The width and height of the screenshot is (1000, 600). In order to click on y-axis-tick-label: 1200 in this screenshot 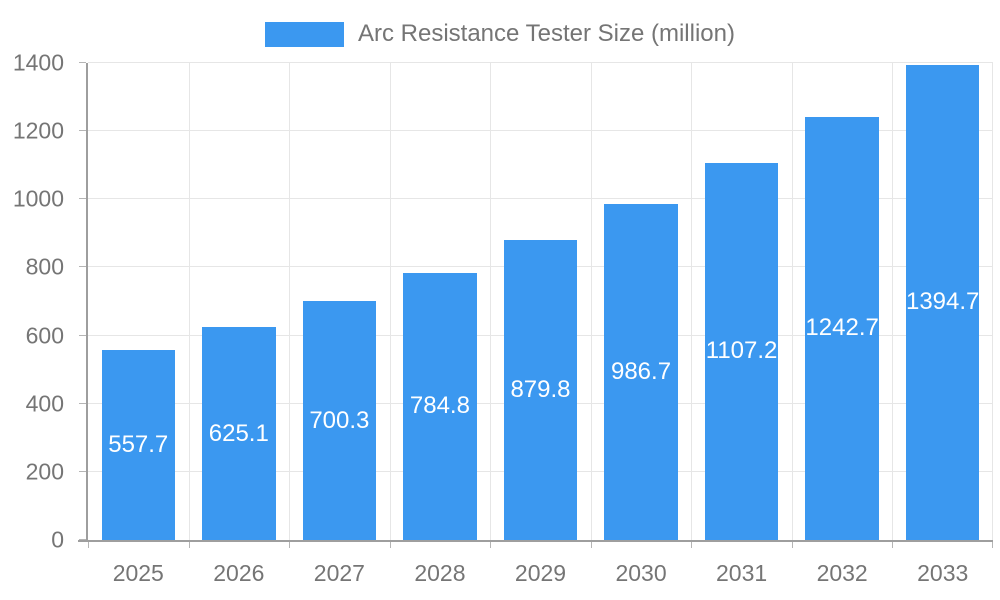, I will do `click(38, 130)`.